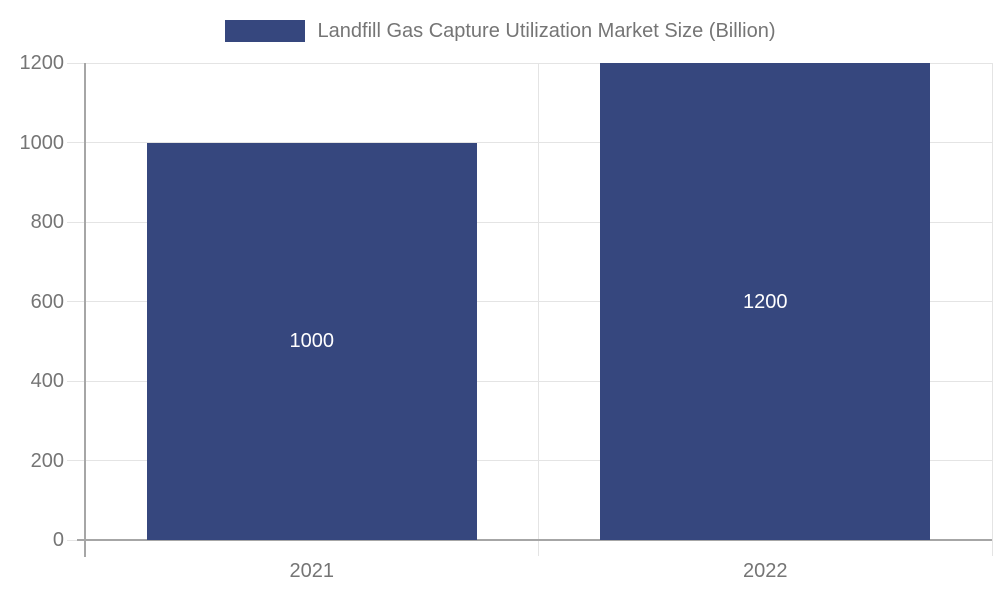 This screenshot has width=1000, height=600. I want to click on y-axis-tick-label: 200, so click(47, 460).